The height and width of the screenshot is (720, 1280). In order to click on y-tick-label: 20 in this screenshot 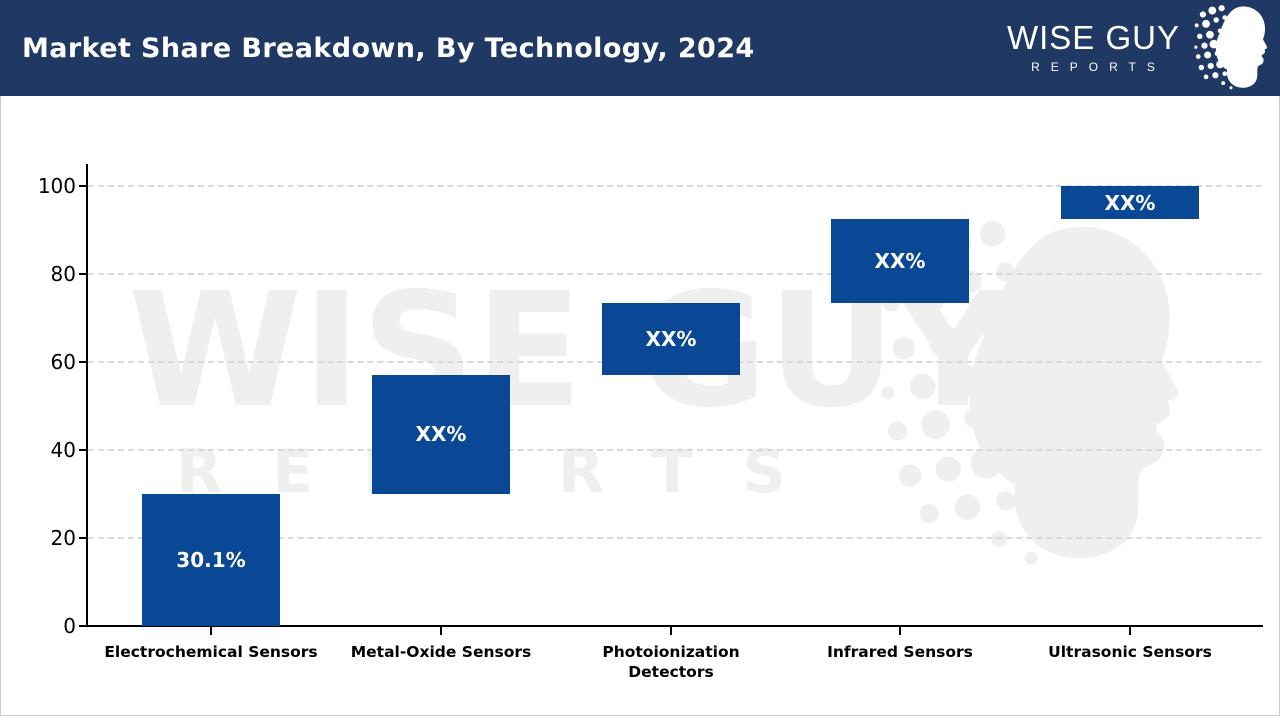, I will do `click(63, 538)`.